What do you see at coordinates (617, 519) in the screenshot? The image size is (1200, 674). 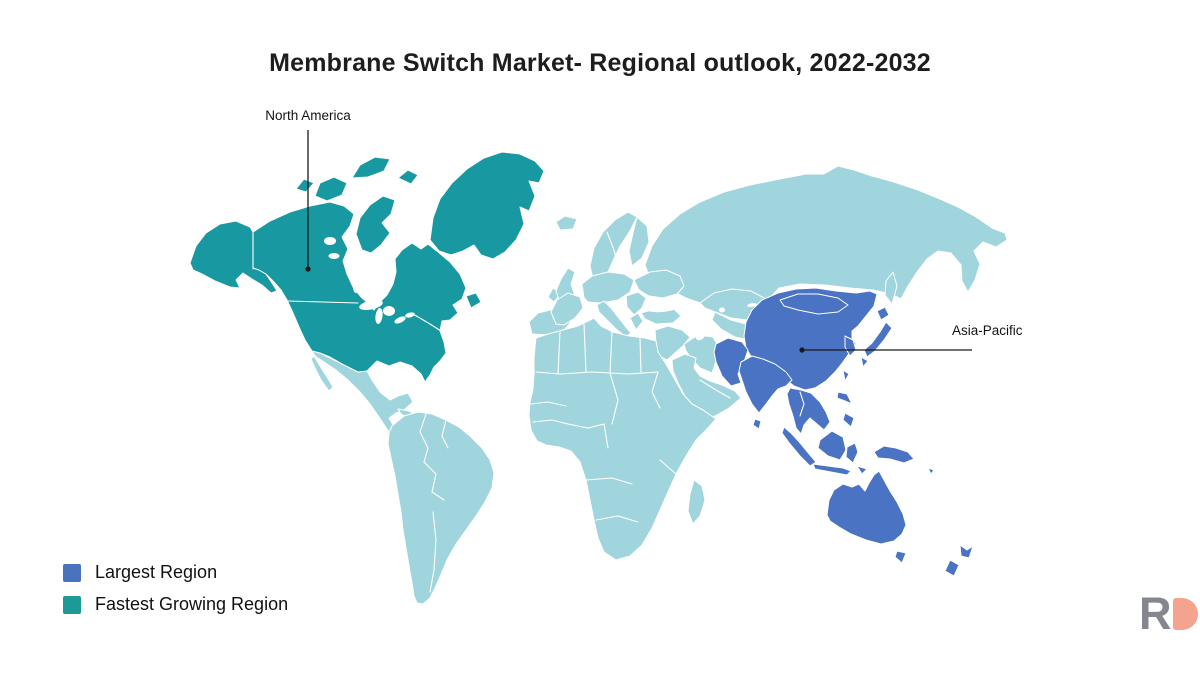 I see `border-south-africa` at bounding box center [617, 519].